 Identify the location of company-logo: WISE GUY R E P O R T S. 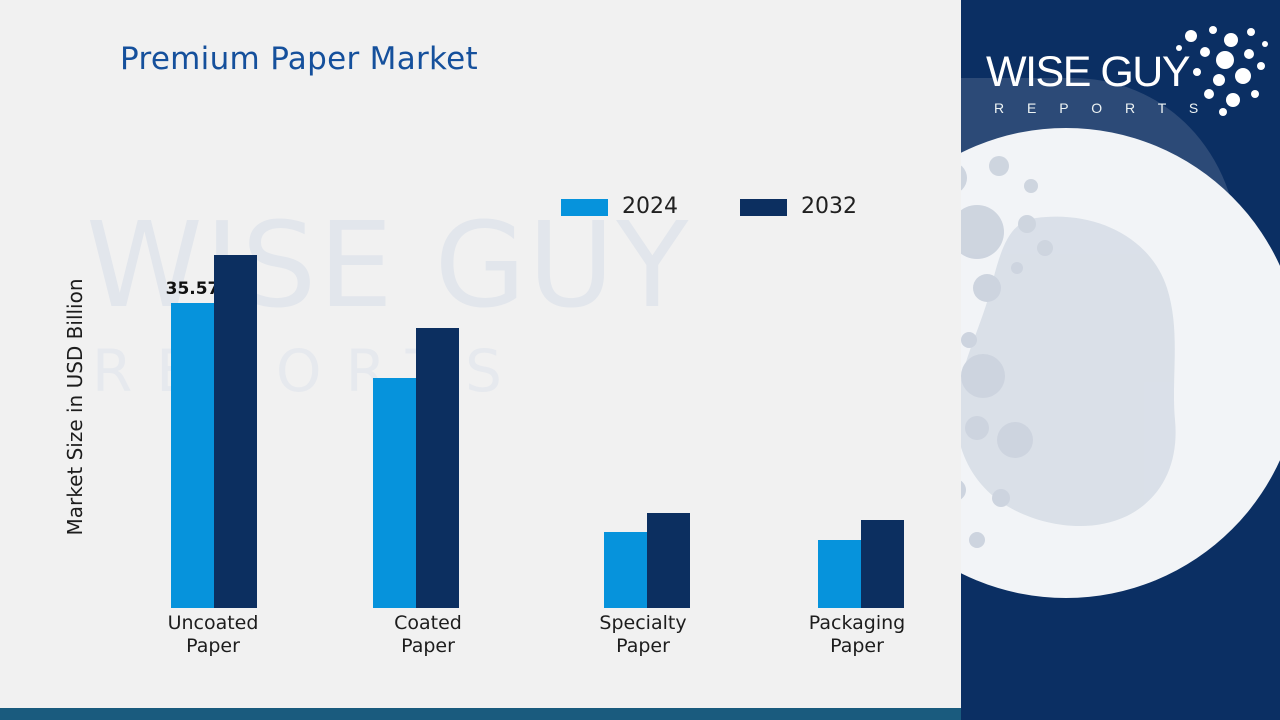
(1127, 69).